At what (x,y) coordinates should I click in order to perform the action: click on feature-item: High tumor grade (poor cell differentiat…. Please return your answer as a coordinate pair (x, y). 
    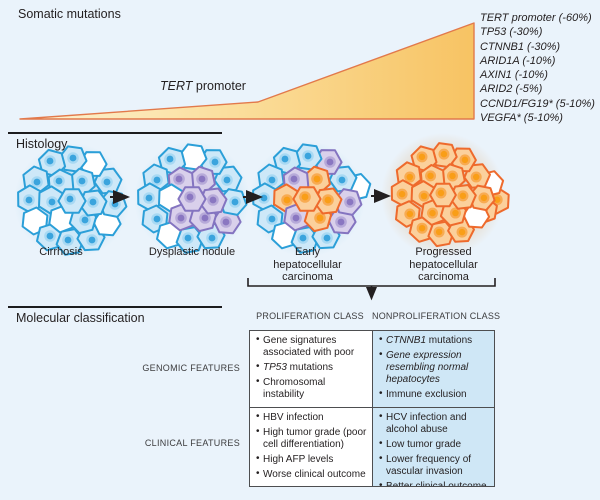
    Looking at the image, I should click on (312, 438).